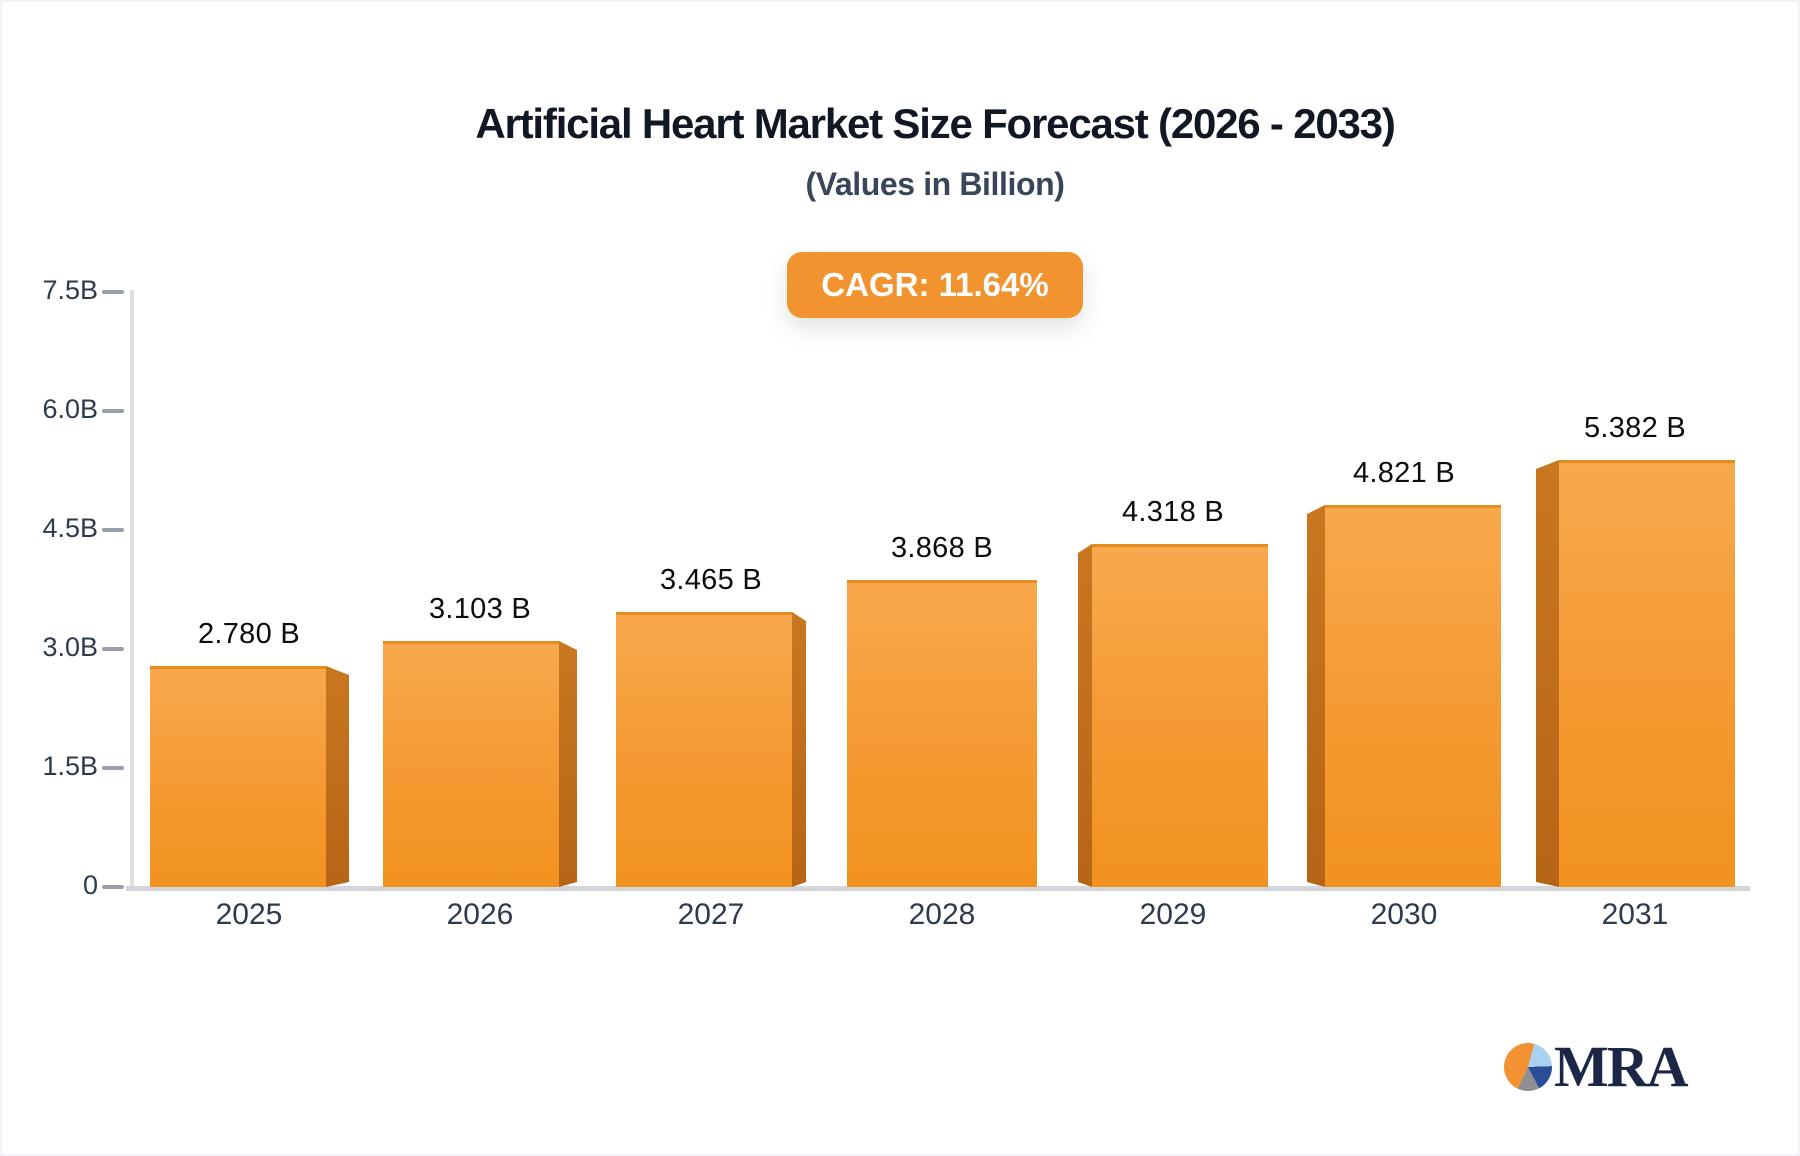 This screenshot has width=1800, height=1156. What do you see at coordinates (249, 634) in the screenshot?
I see `bar-value-label-2025: 2.780 B` at bounding box center [249, 634].